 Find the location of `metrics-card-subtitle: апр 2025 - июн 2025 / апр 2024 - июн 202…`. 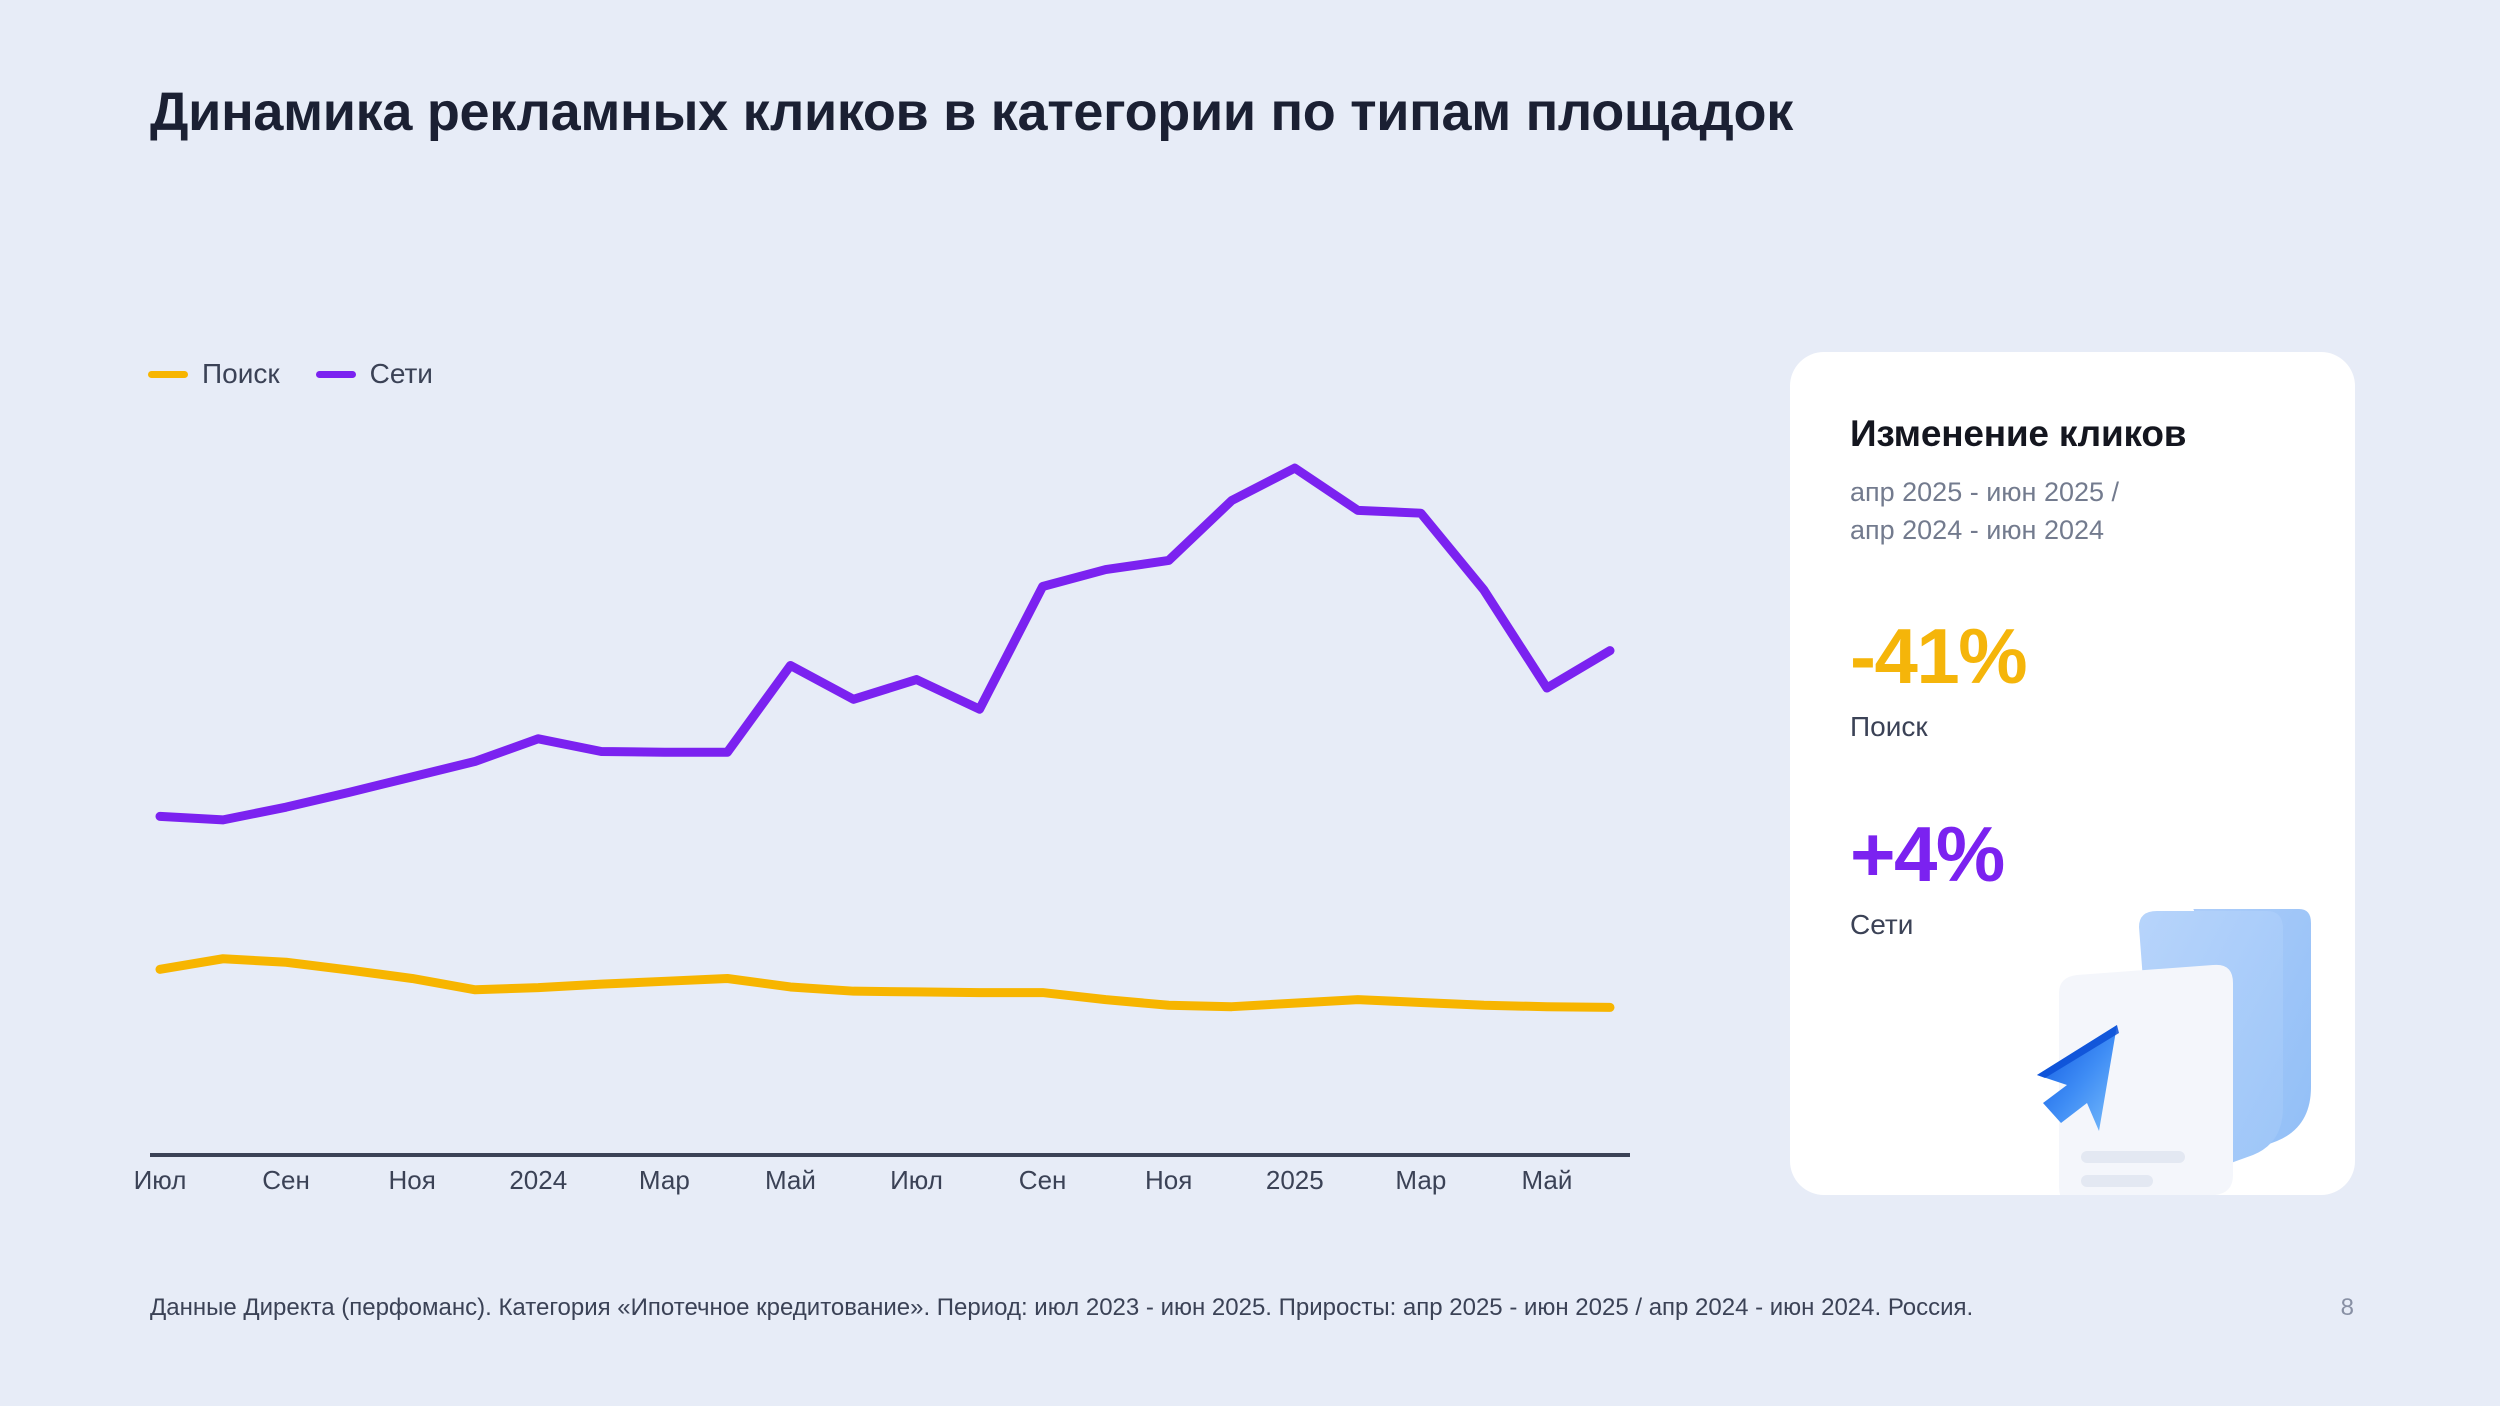

metrics-card-subtitle: апр 2025 - июн 2025 / апр 2024 - июн 202… is located at coordinates (2082, 511).